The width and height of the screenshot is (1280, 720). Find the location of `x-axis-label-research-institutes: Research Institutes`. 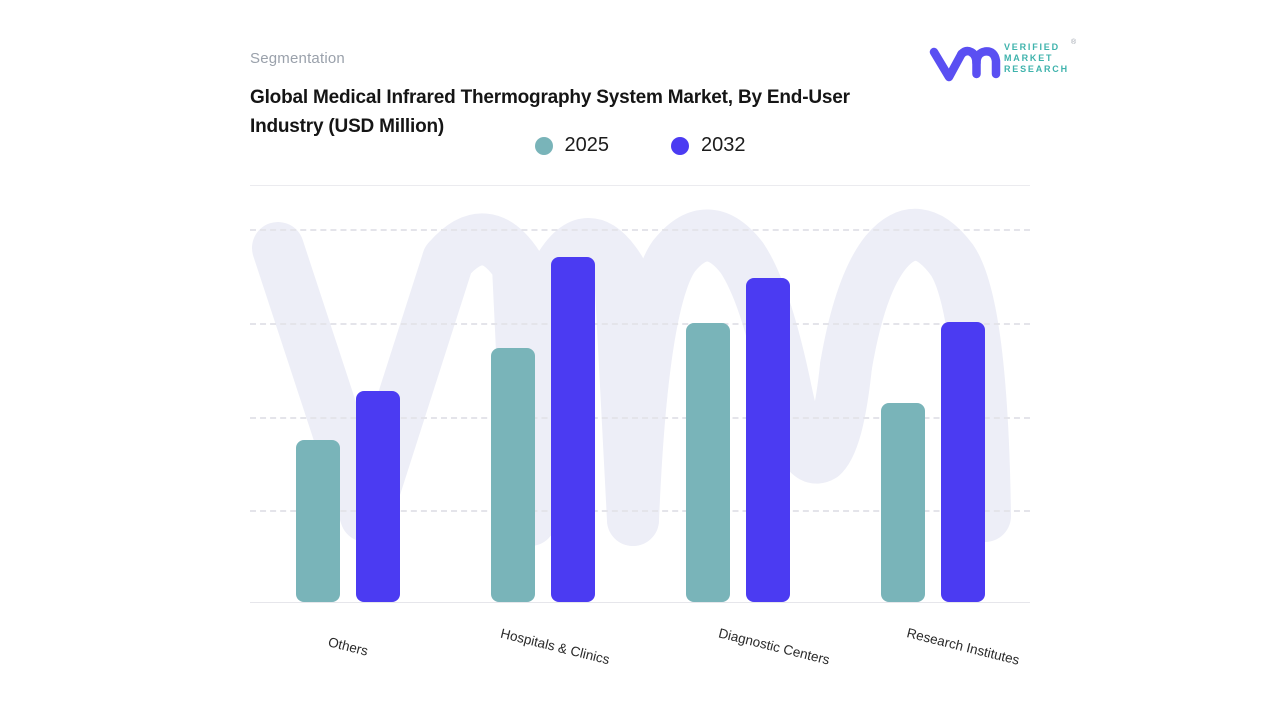

x-axis-label-research-institutes: Research Institutes is located at coordinates (962, 646).